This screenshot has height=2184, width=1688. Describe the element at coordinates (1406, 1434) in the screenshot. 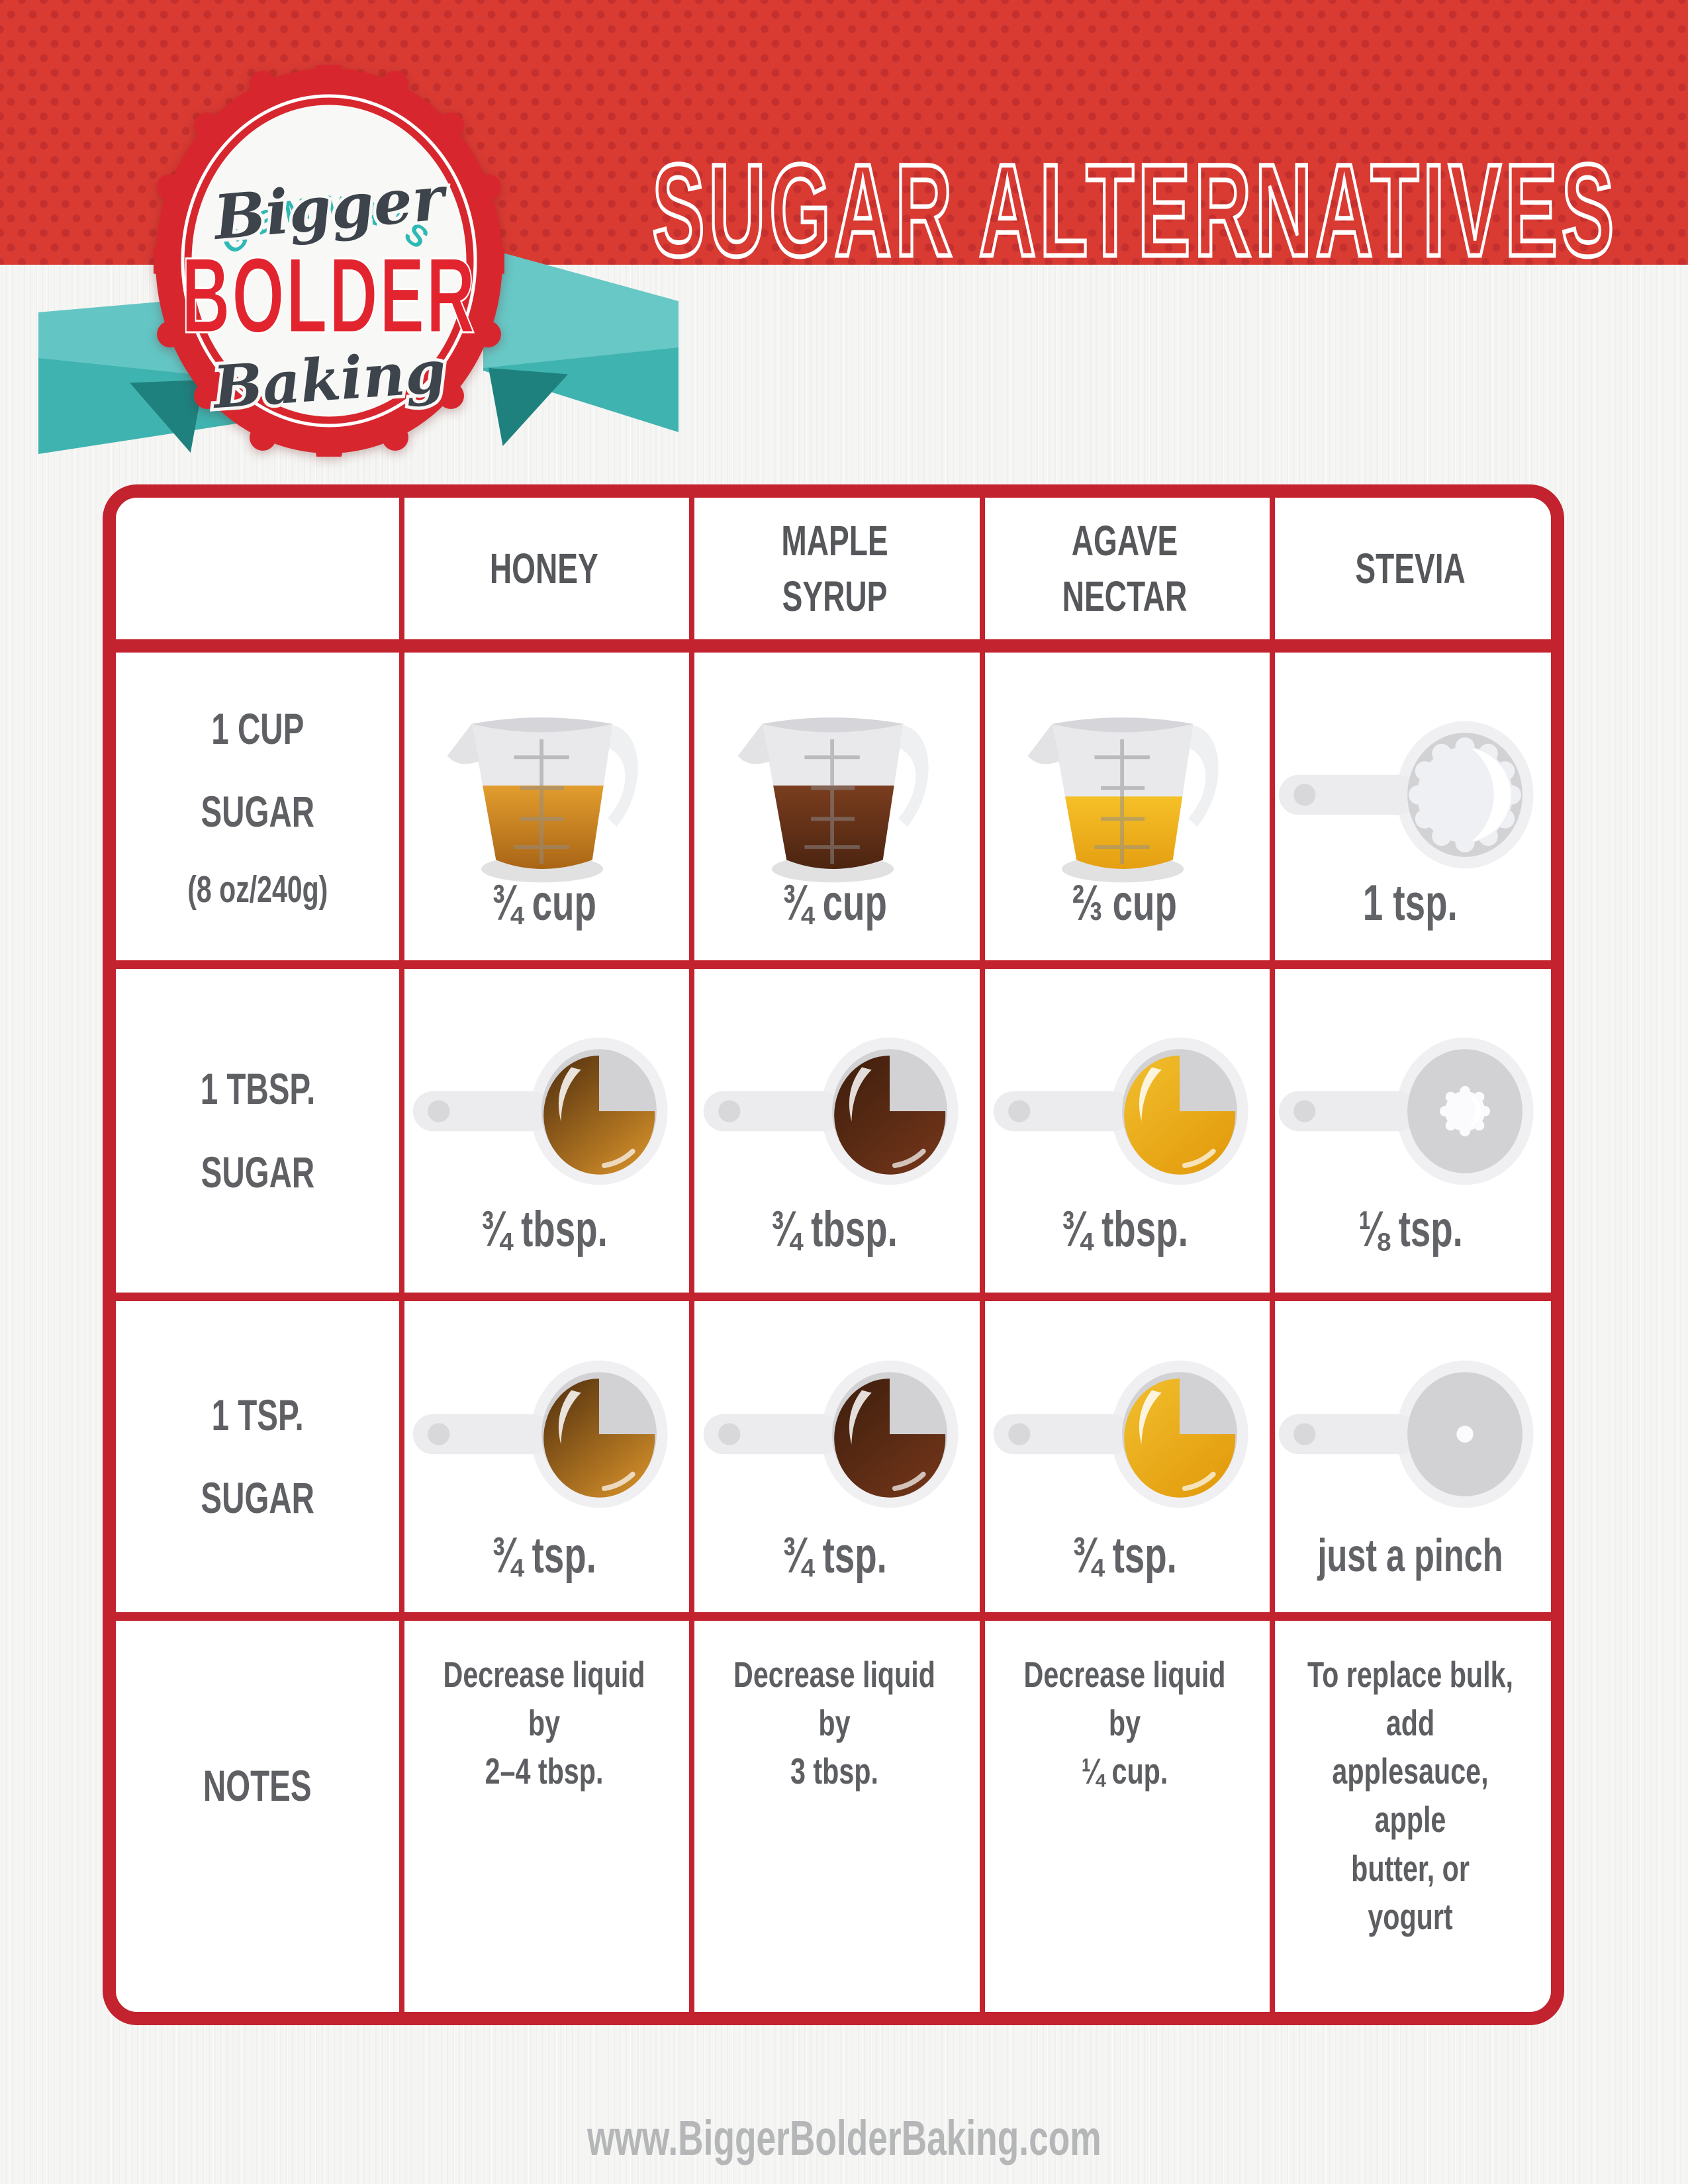

I see `measuring-spoon-stevia-pinch-icon` at that location.